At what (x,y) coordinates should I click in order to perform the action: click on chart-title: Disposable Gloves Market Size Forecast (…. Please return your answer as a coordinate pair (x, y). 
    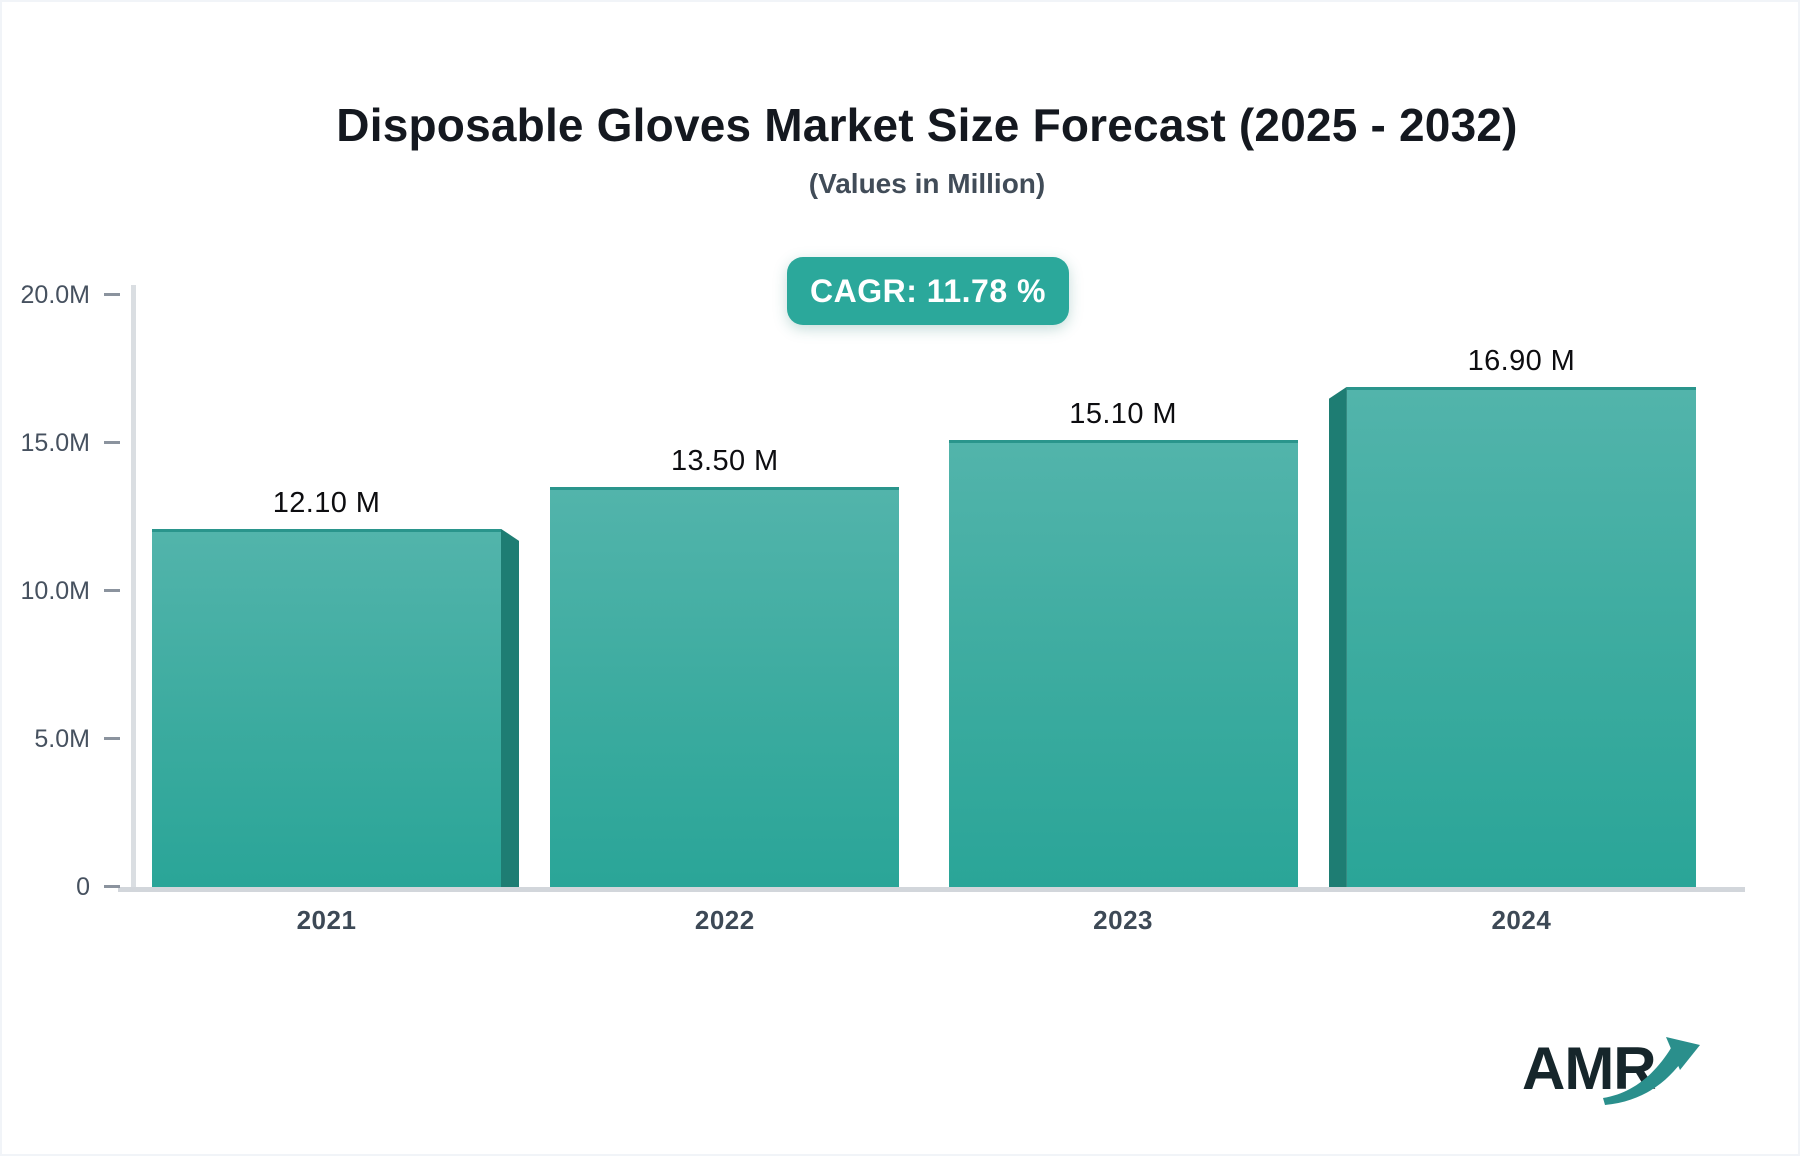
    Looking at the image, I should click on (927, 125).